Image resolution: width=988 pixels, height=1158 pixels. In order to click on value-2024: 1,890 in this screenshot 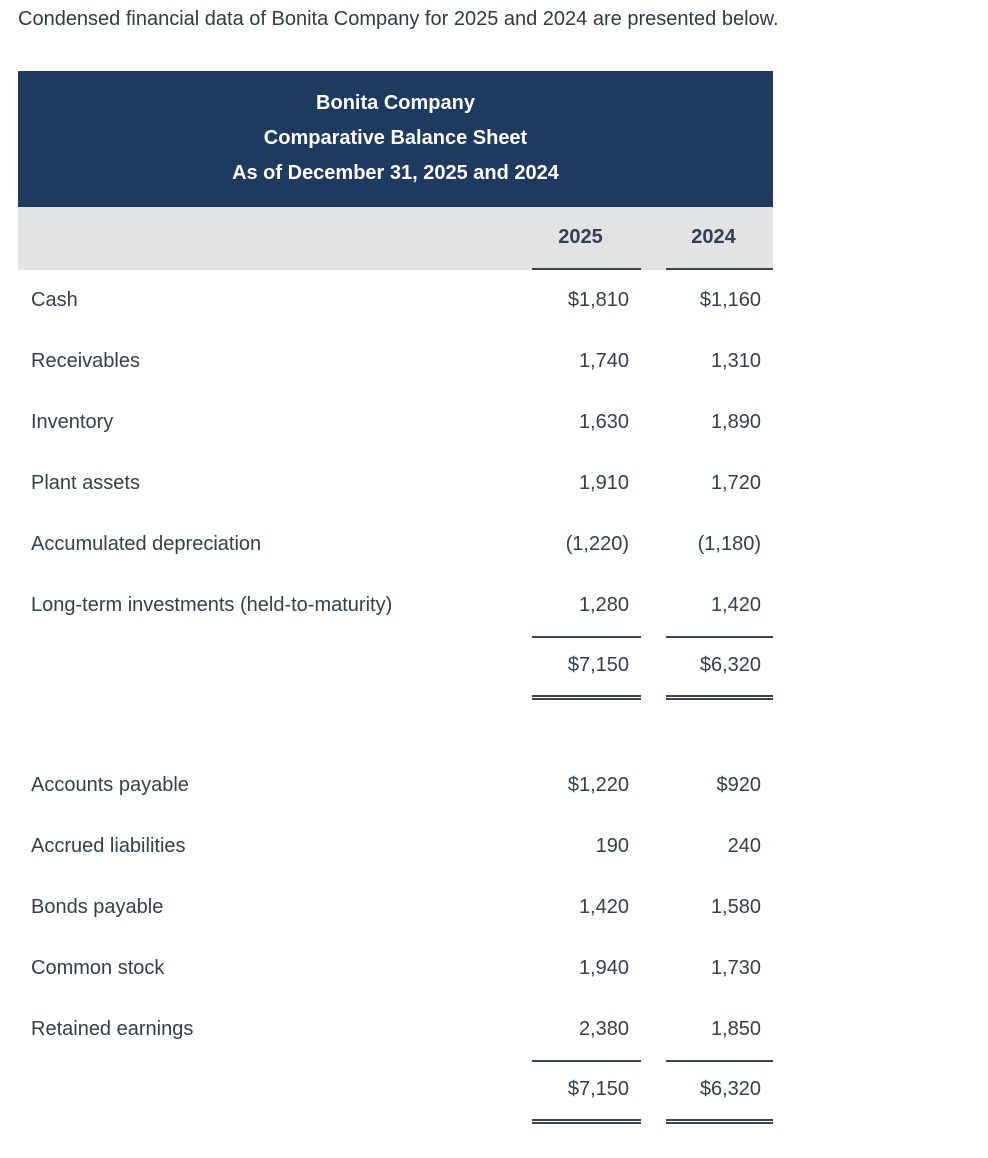, I will do `click(735, 422)`.